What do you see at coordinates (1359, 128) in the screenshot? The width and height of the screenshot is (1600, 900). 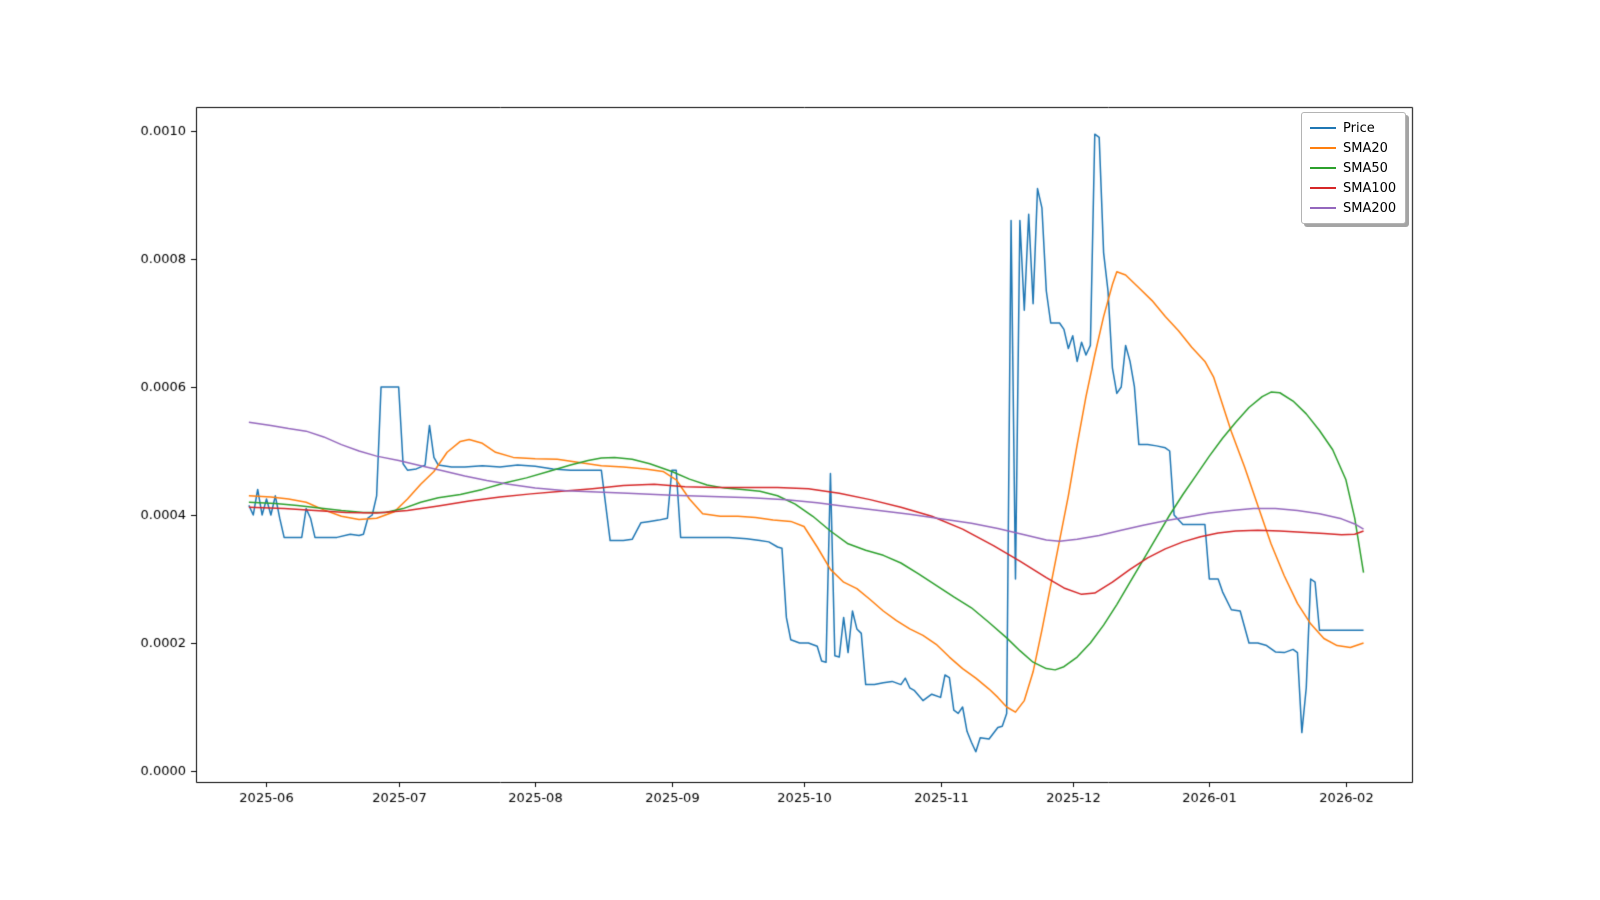 I see `legend-label: Price` at bounding box center [1359, 128].